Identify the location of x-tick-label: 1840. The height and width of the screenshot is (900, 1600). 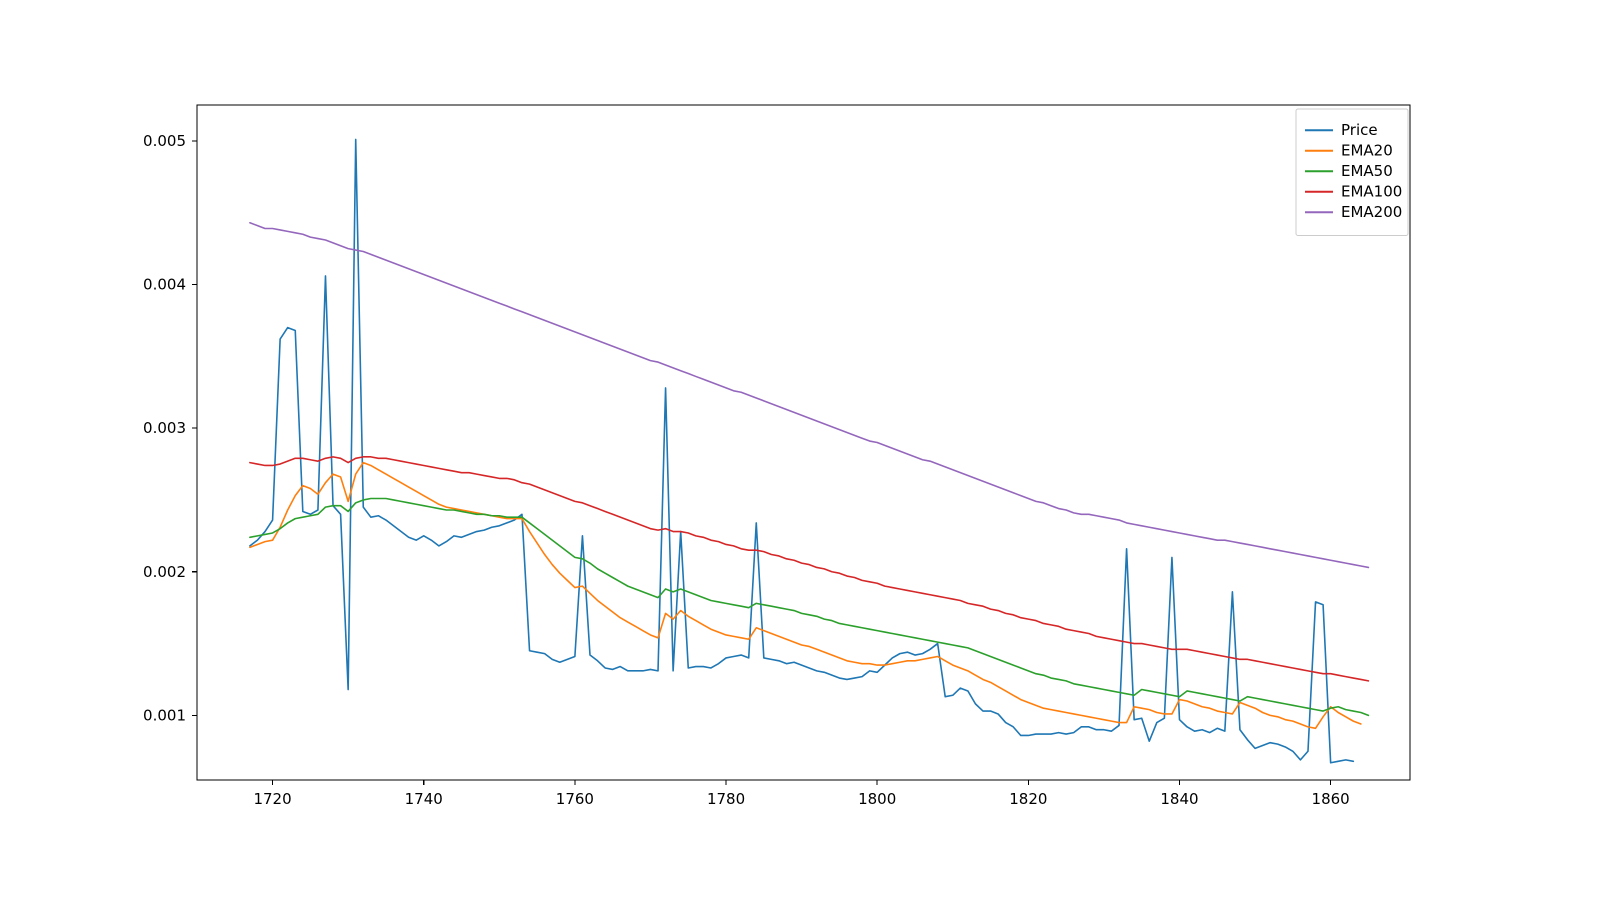
(1179, 799).